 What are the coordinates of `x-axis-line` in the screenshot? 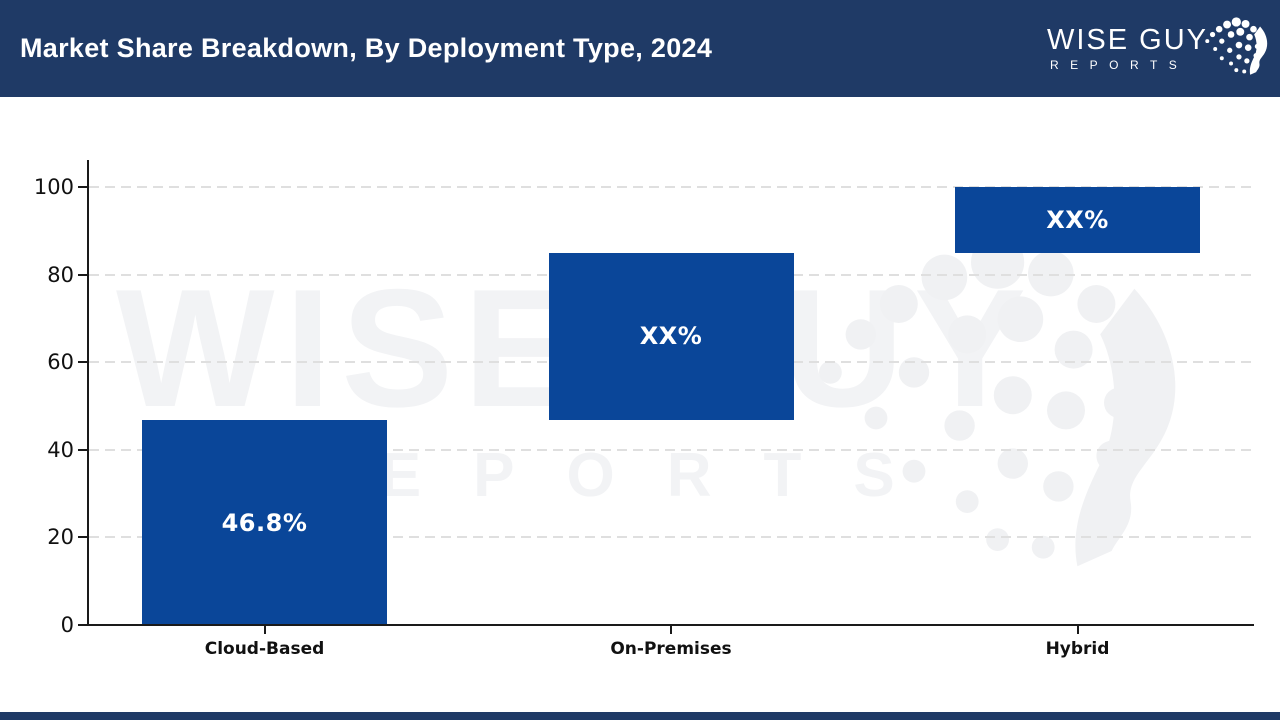 It's located at (670, 625).